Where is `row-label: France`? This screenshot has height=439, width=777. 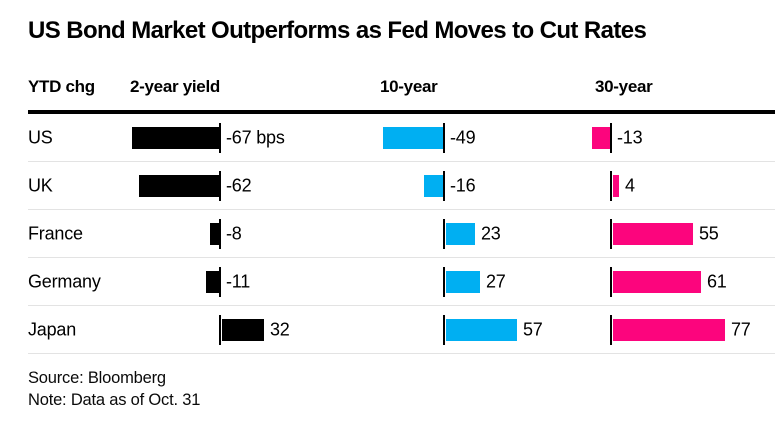 row-label: France is located at coordinates (55, 233).